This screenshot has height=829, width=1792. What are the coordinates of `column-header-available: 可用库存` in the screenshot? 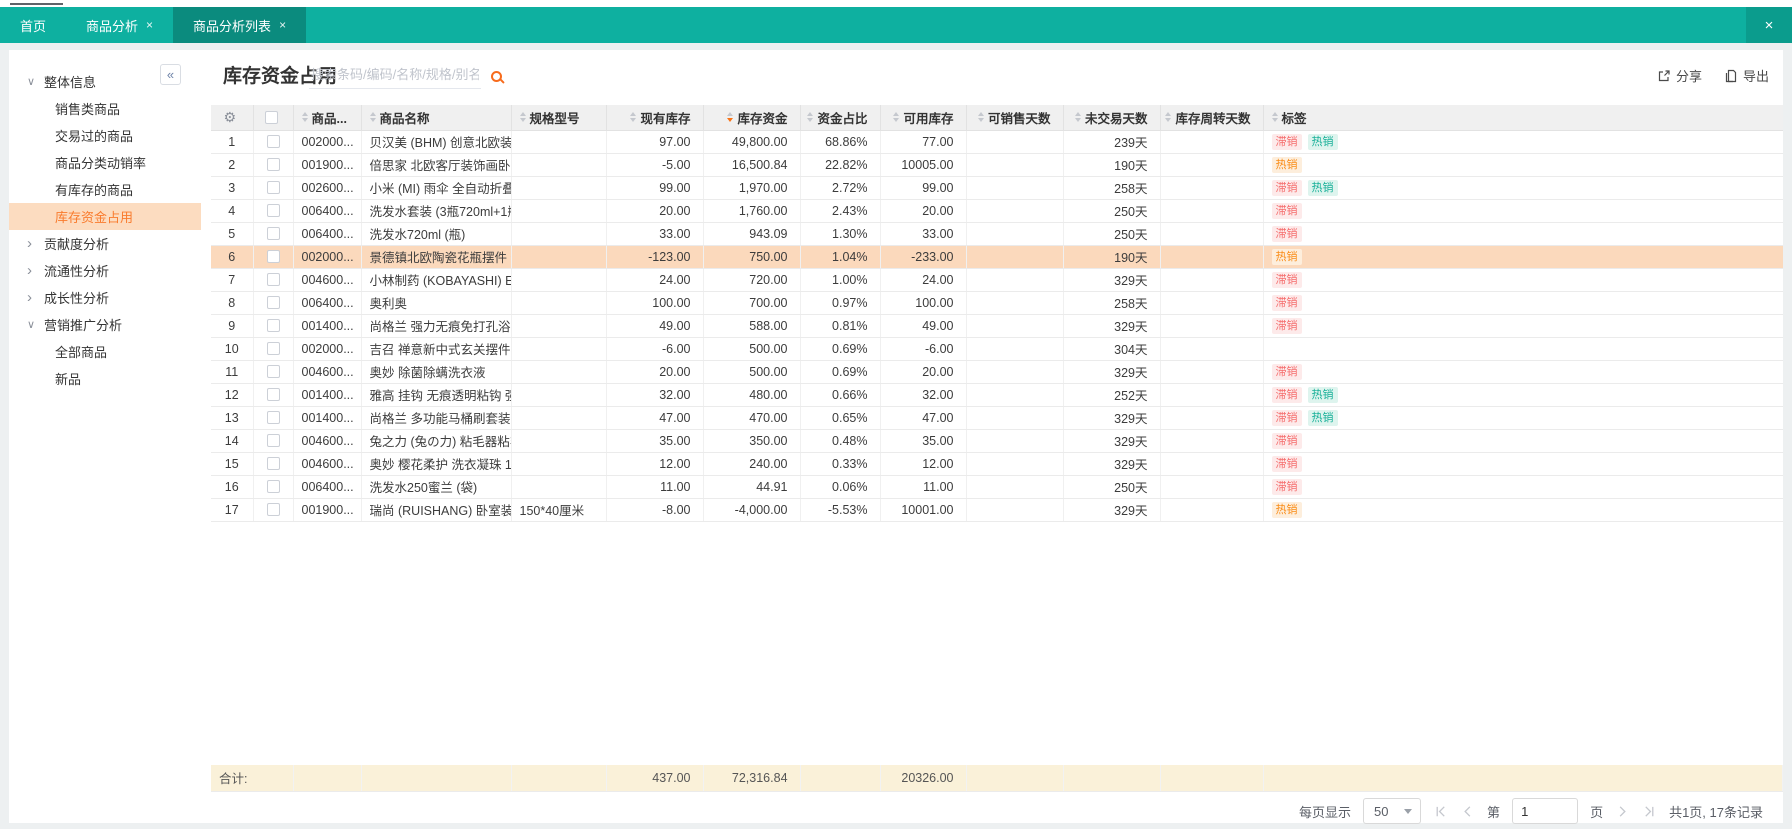 It's located at (923, 118).